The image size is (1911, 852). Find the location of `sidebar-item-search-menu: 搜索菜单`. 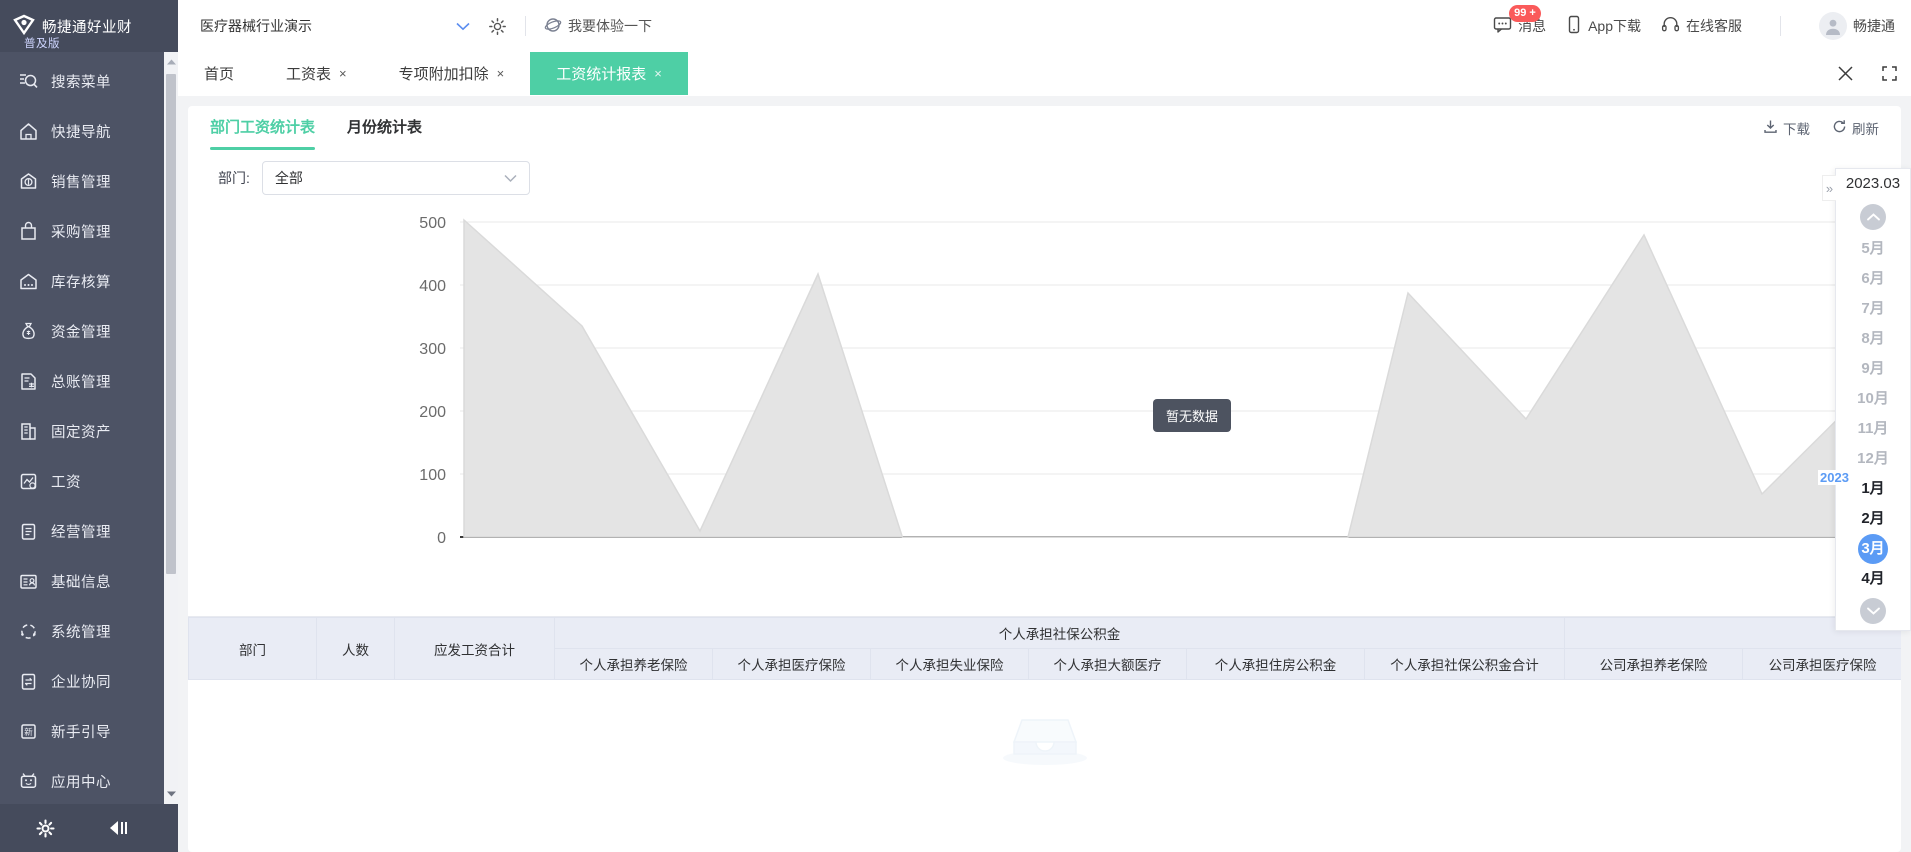

sidebar-item-search-menu: 搜索菜单 is located at coordinates (89, 81).